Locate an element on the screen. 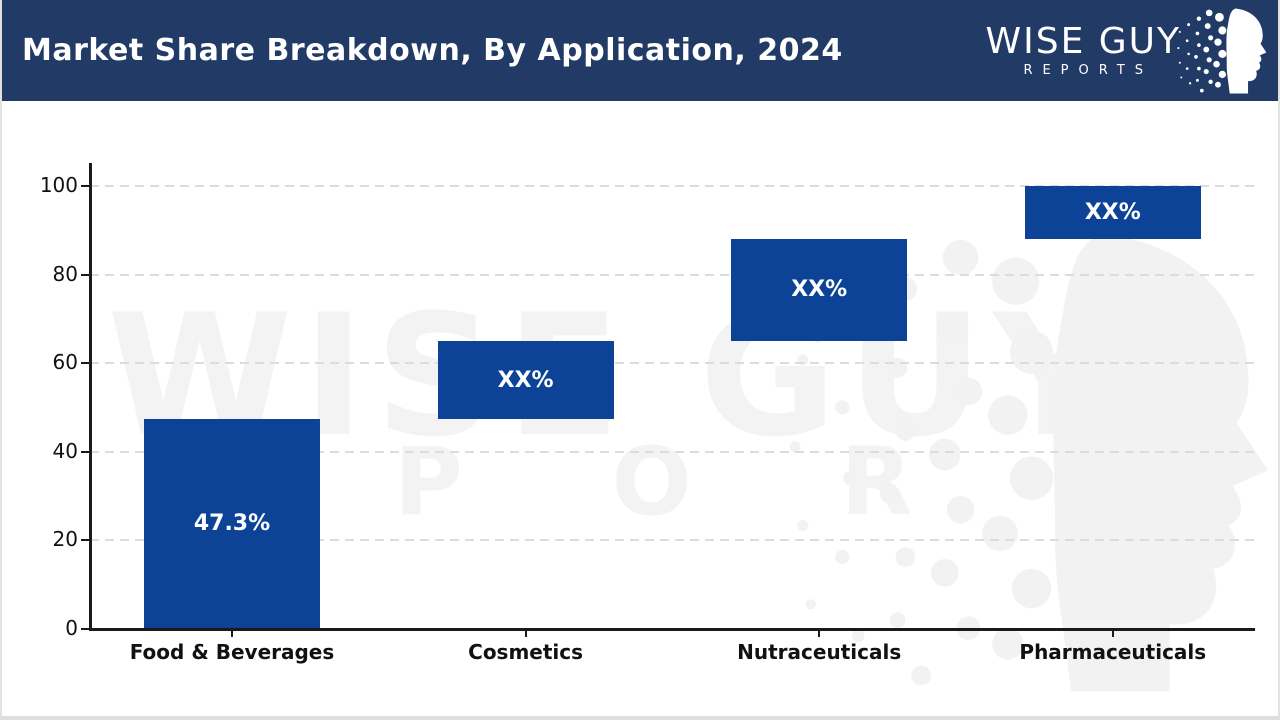 This screenshot has width=1280, height=720. y-axis-tick-label: 80 is located at coordinates (65, 273).